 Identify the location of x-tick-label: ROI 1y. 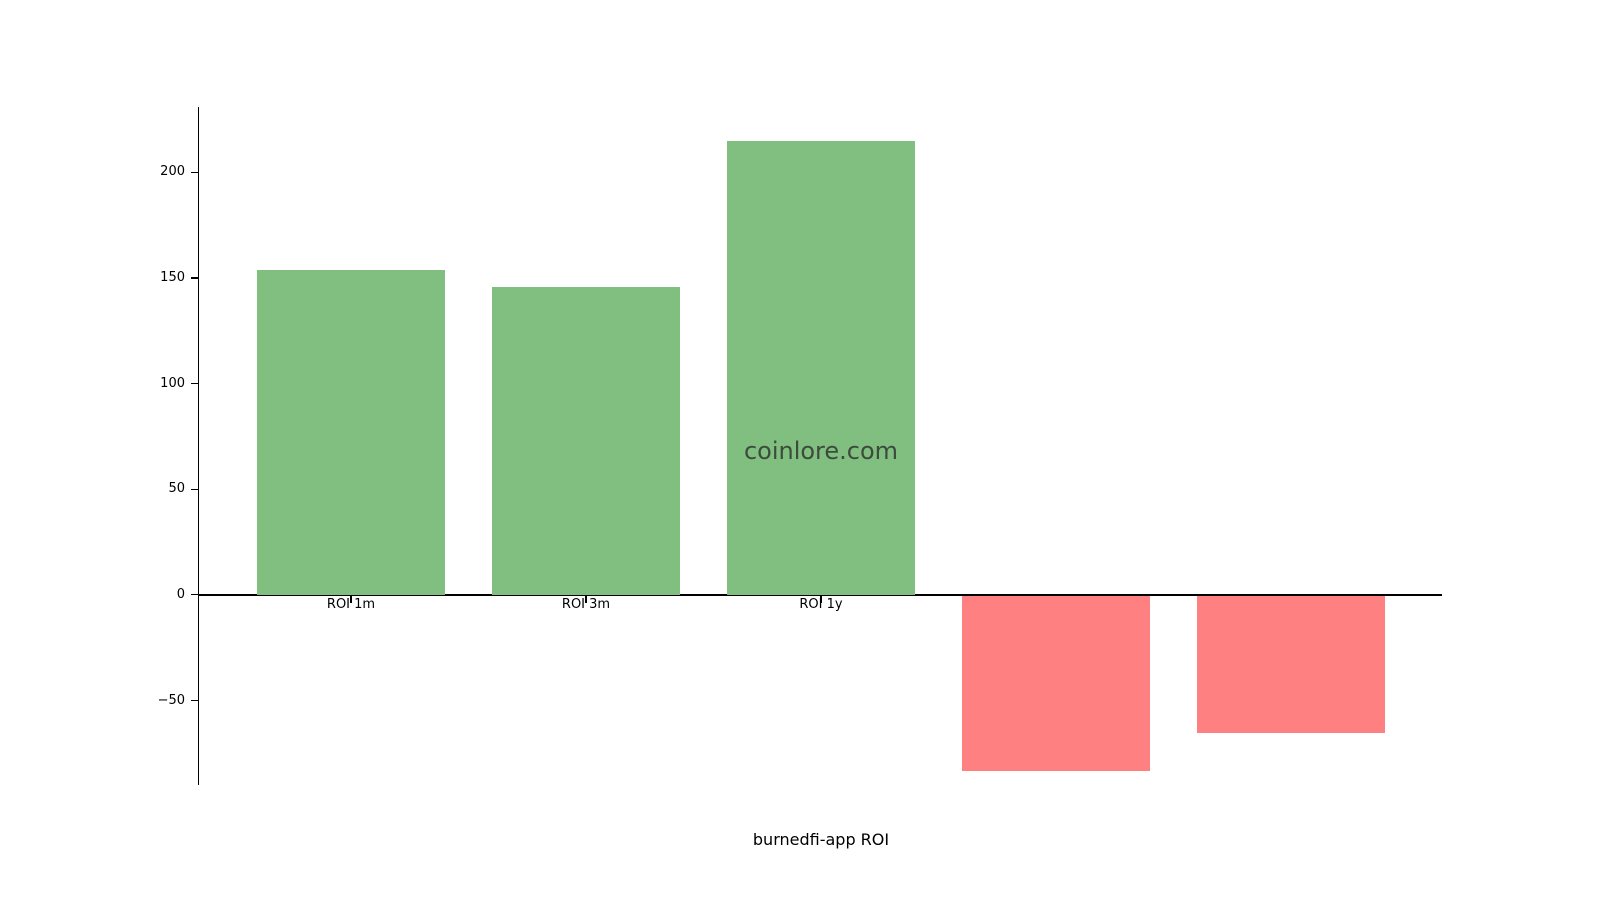
(821, 604).